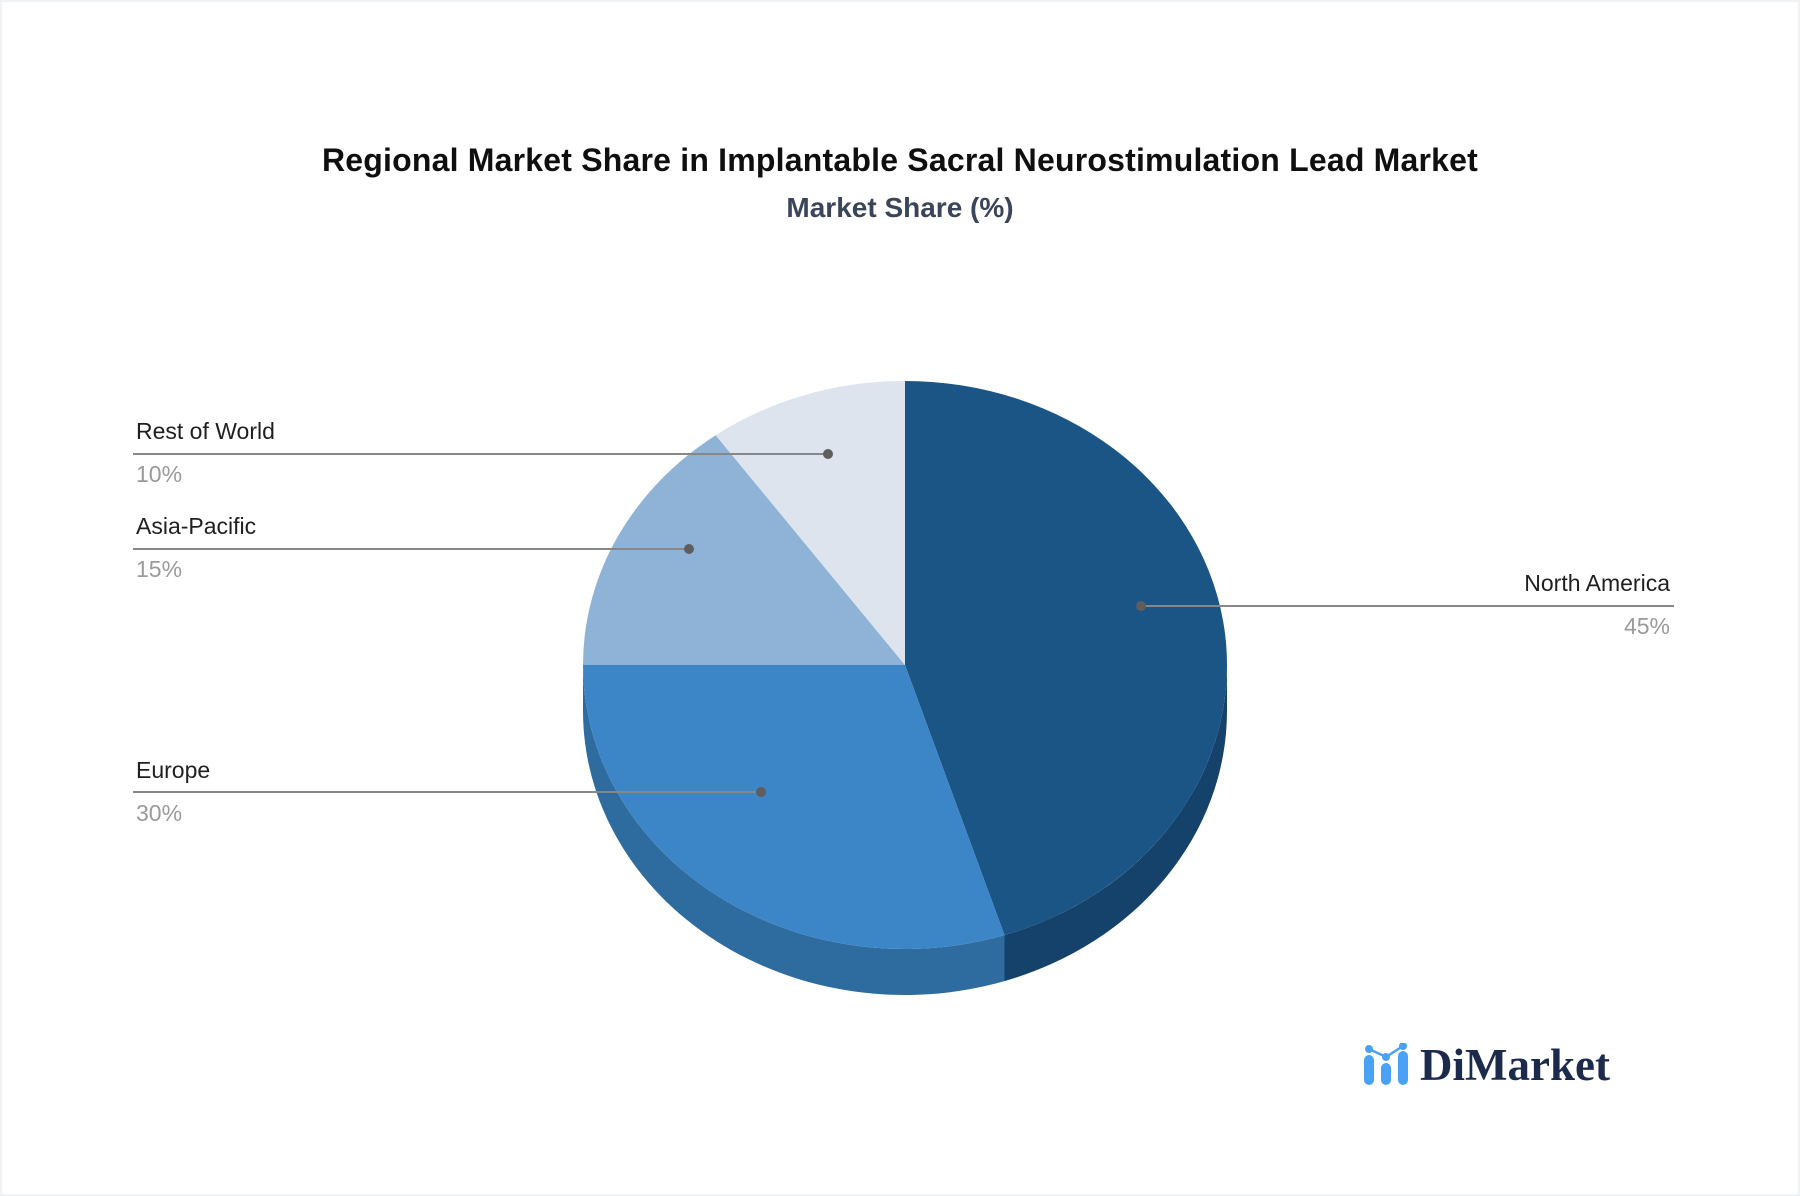  I want to click on slice-value: 45%, so click(1646, 626).